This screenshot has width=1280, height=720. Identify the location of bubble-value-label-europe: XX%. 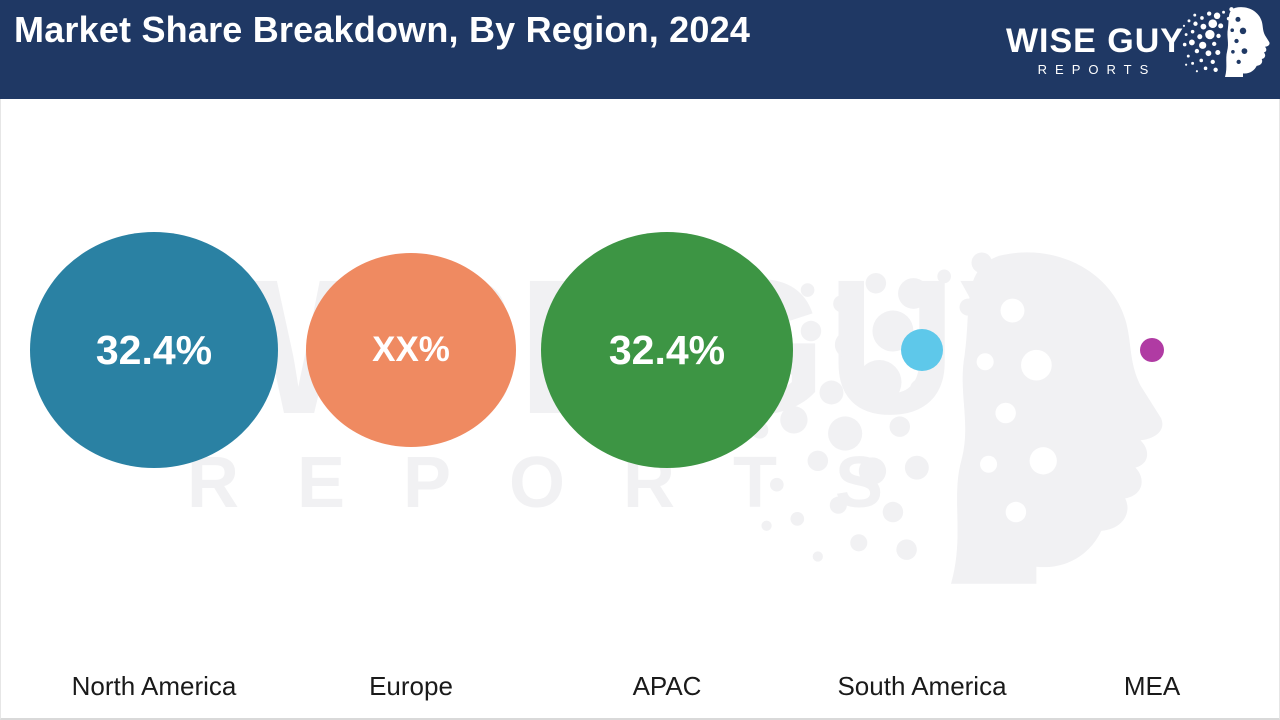
(411, 349).